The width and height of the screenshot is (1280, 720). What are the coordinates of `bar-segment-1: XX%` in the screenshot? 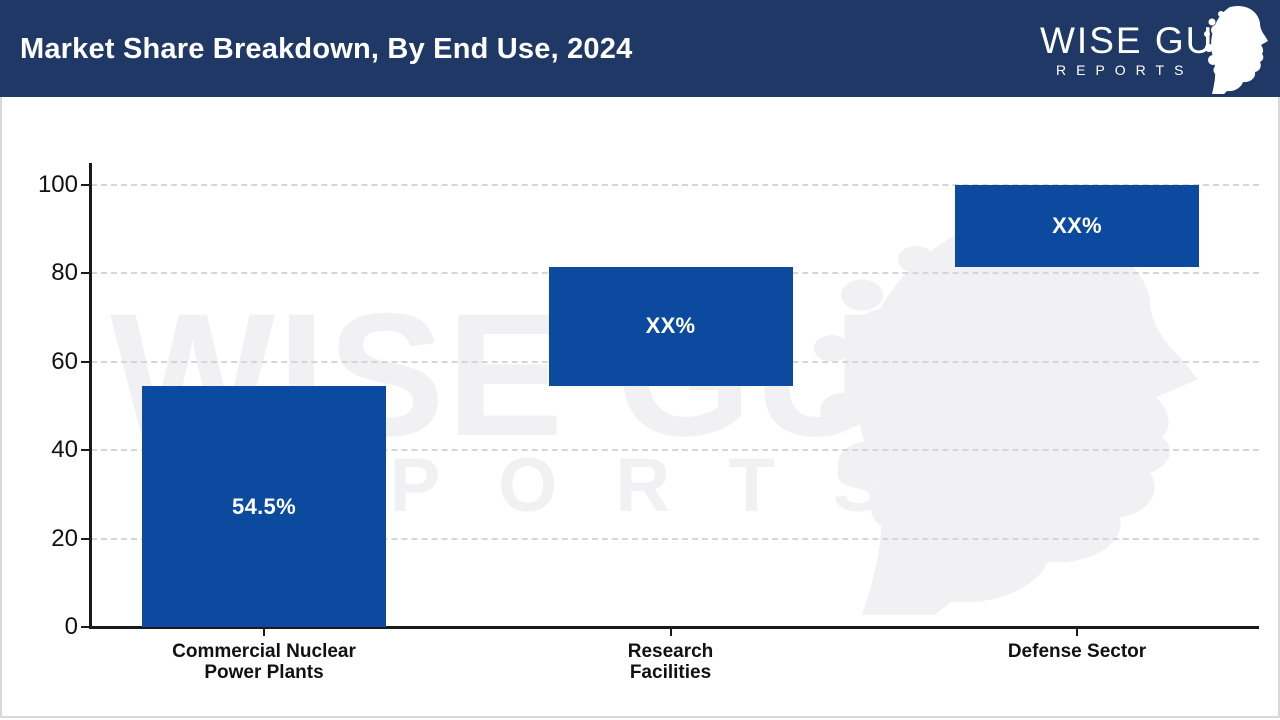 It's located at (670, 326).